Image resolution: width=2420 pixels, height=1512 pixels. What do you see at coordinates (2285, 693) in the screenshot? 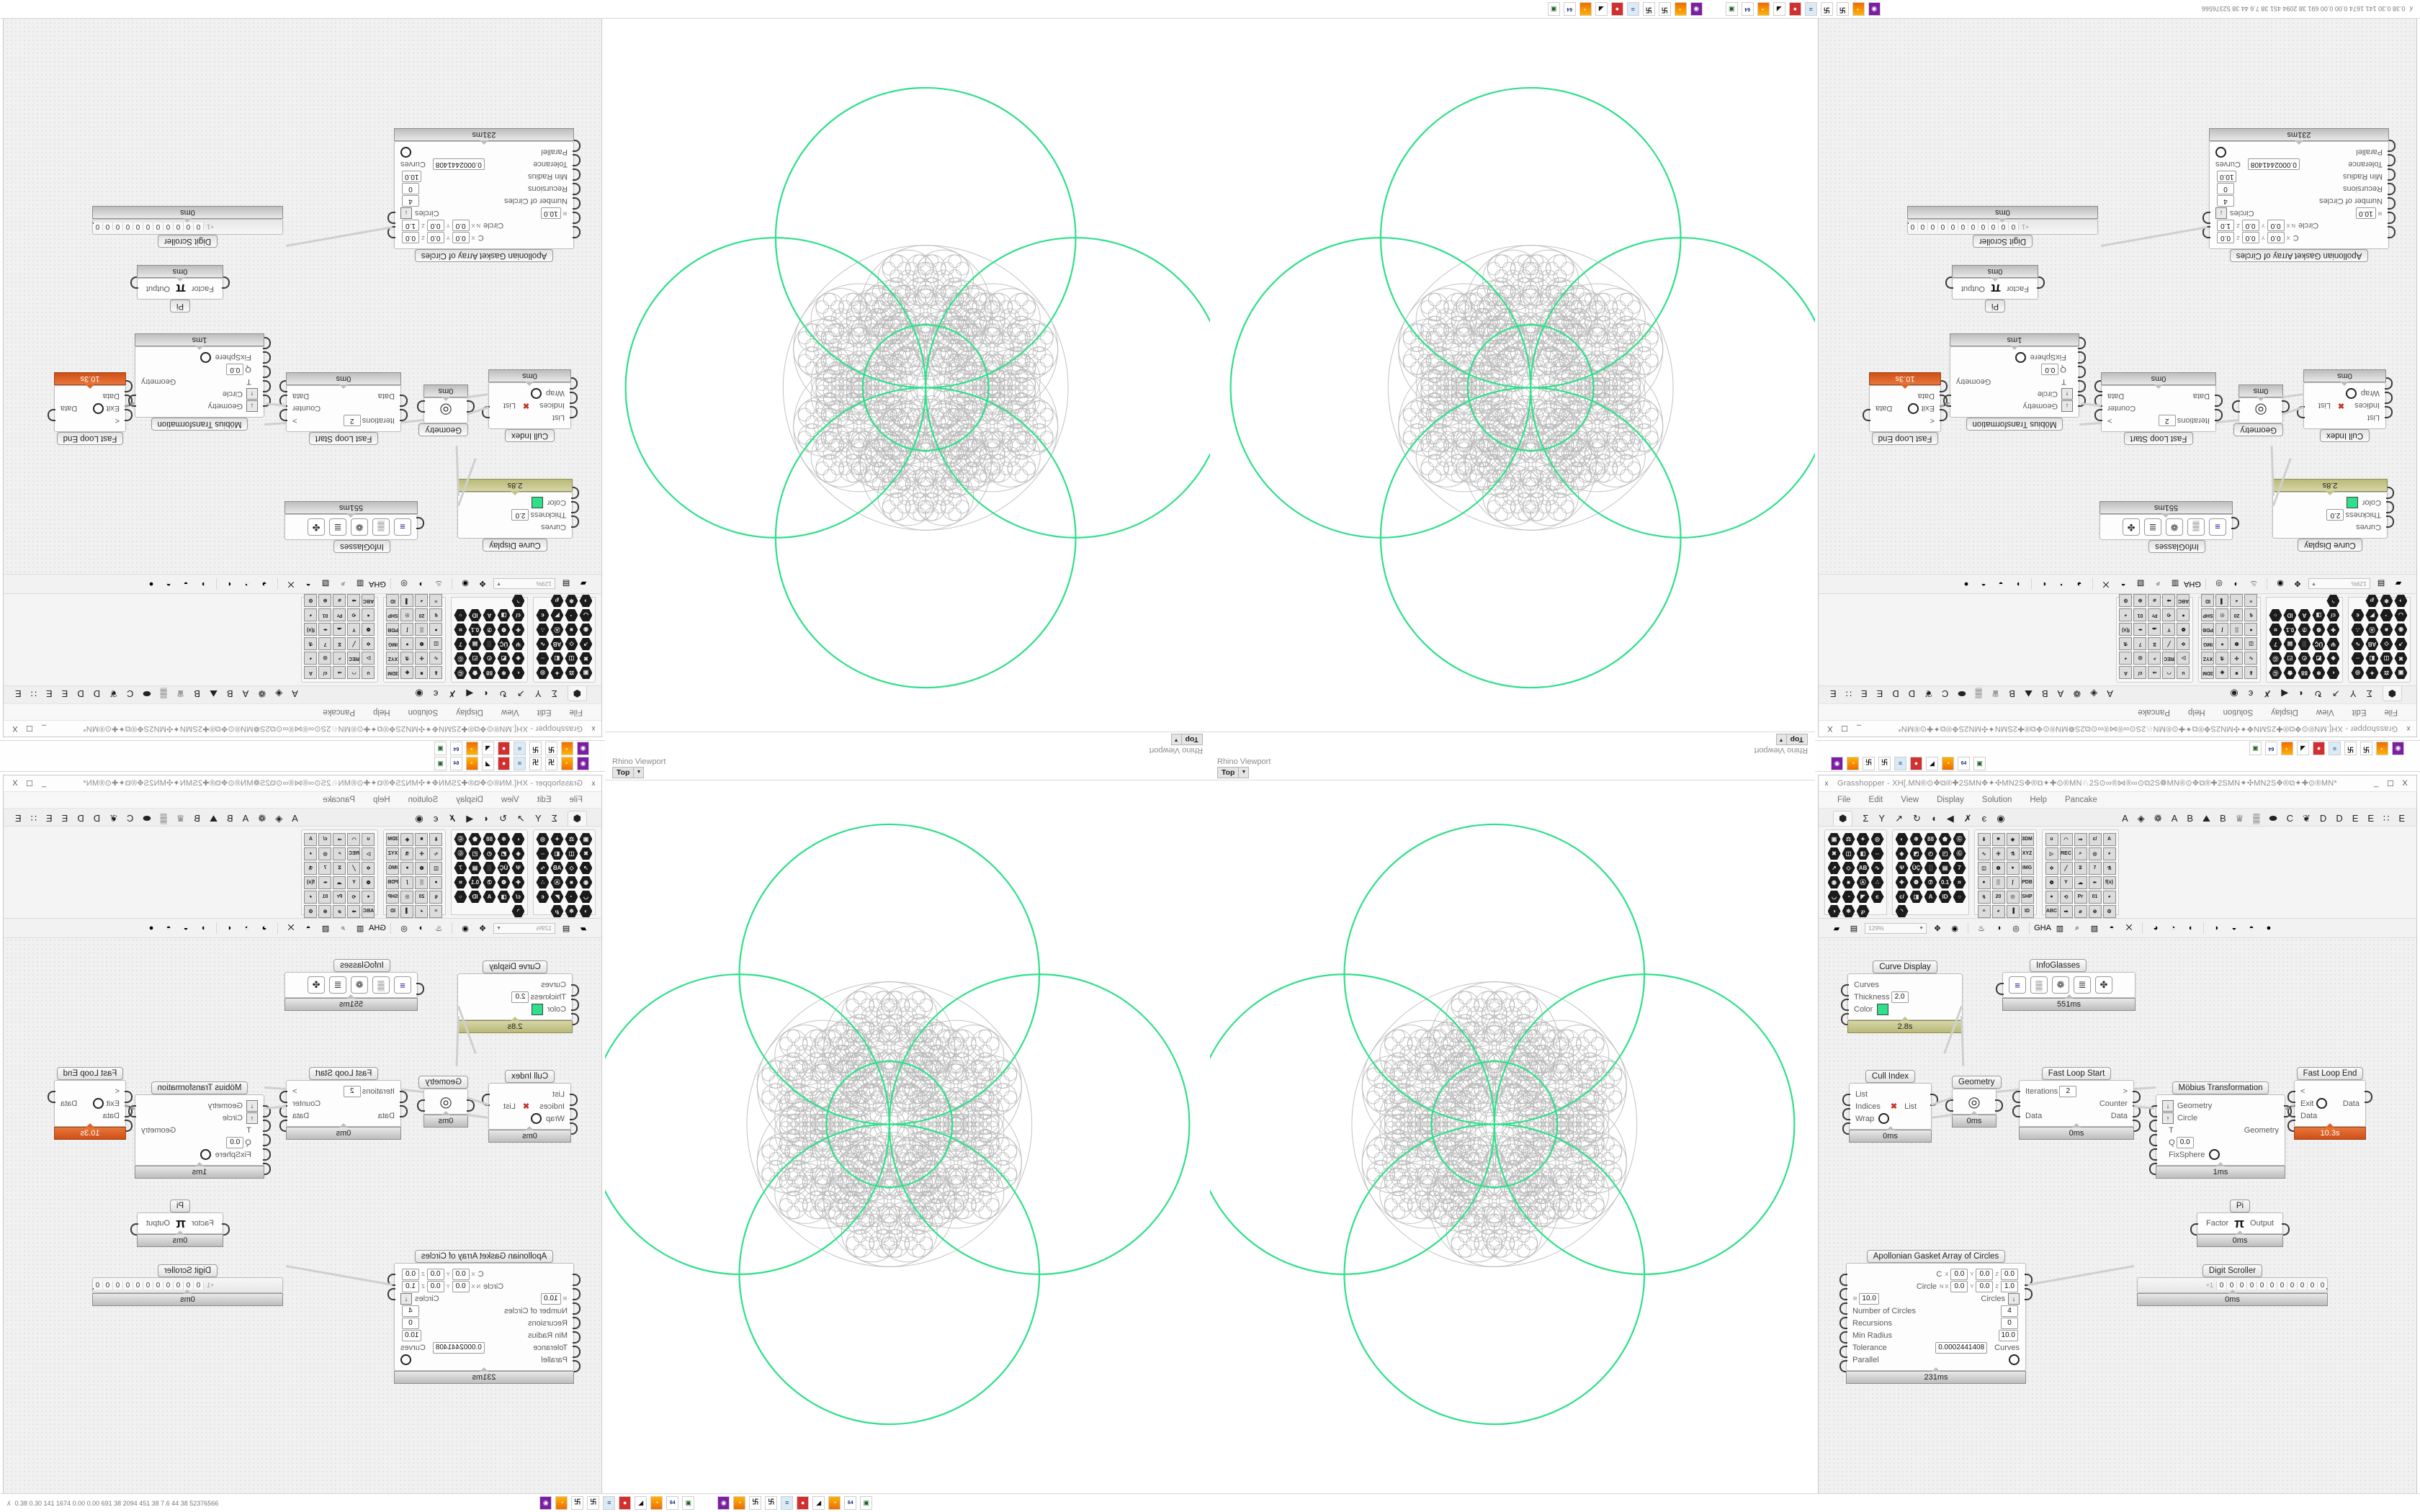
I see `tab-mesh: ◀` at bounding box center [2285, 693].